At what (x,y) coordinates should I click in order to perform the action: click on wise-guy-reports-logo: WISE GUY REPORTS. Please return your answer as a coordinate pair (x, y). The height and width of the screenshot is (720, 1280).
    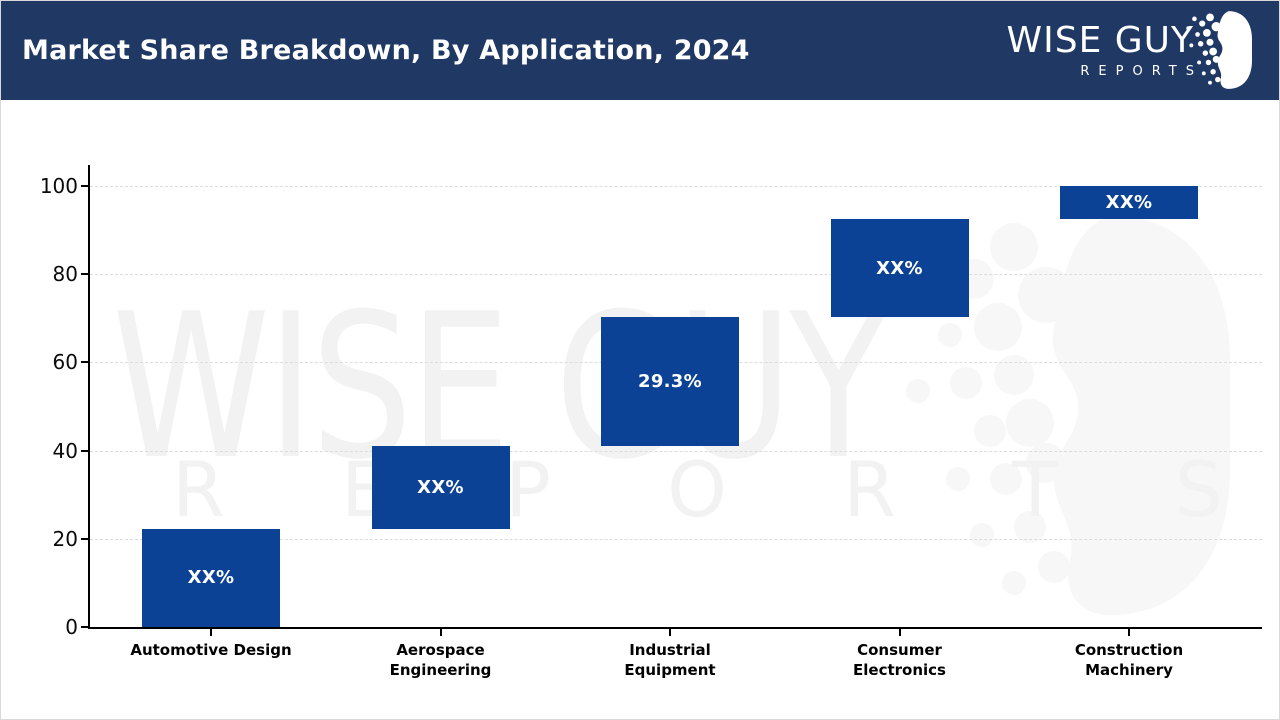
    Looking at the image, I should click on (1143, 50).